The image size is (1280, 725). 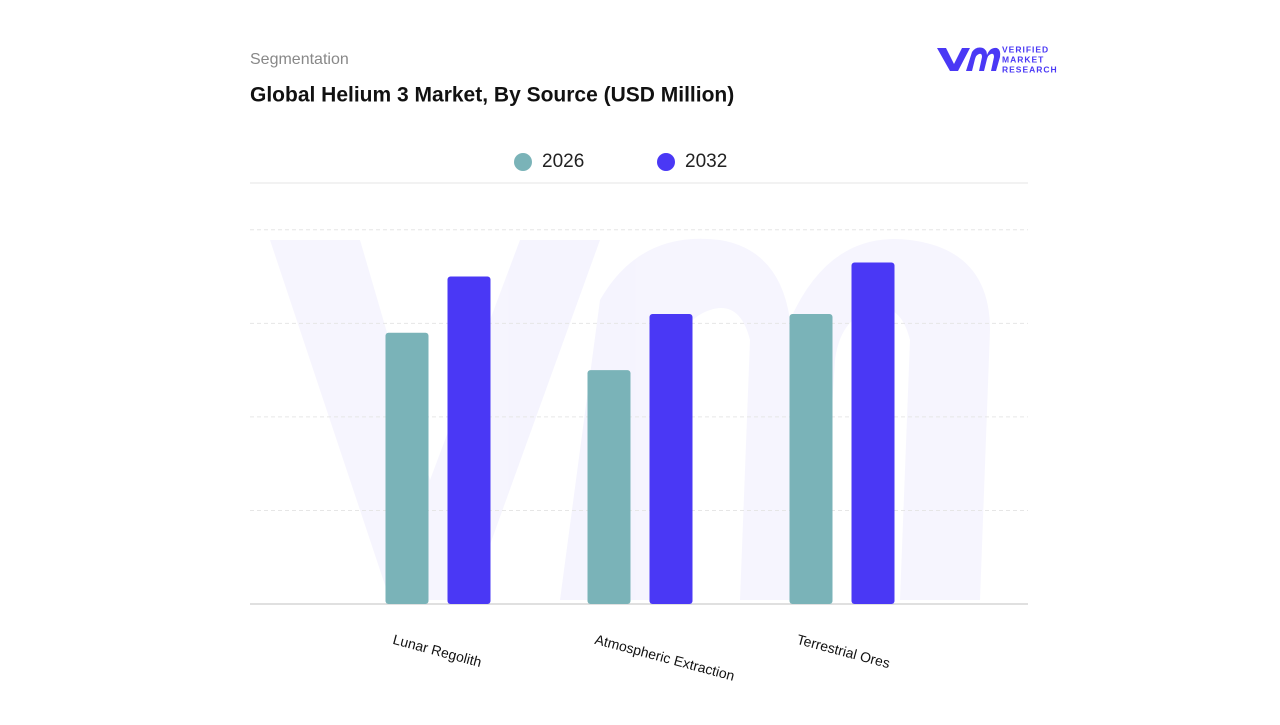 I want to click on subtitle: Segmentation, so click(x=299, y=59).